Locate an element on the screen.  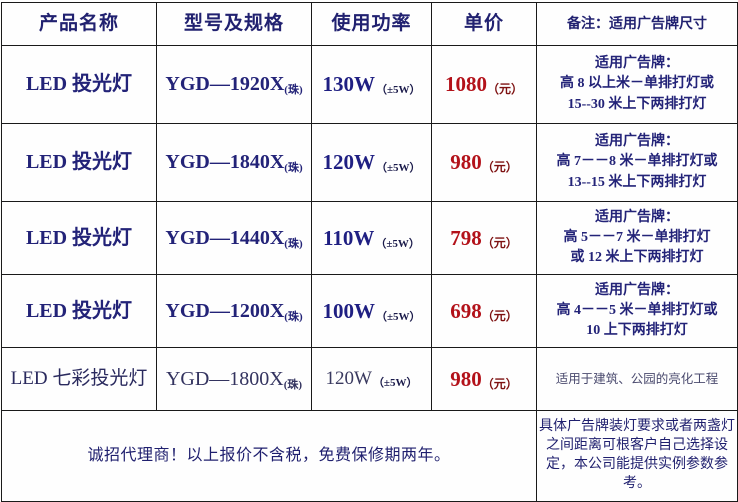
power-value: 100W（±5W） is located at coordinates (371, 311).